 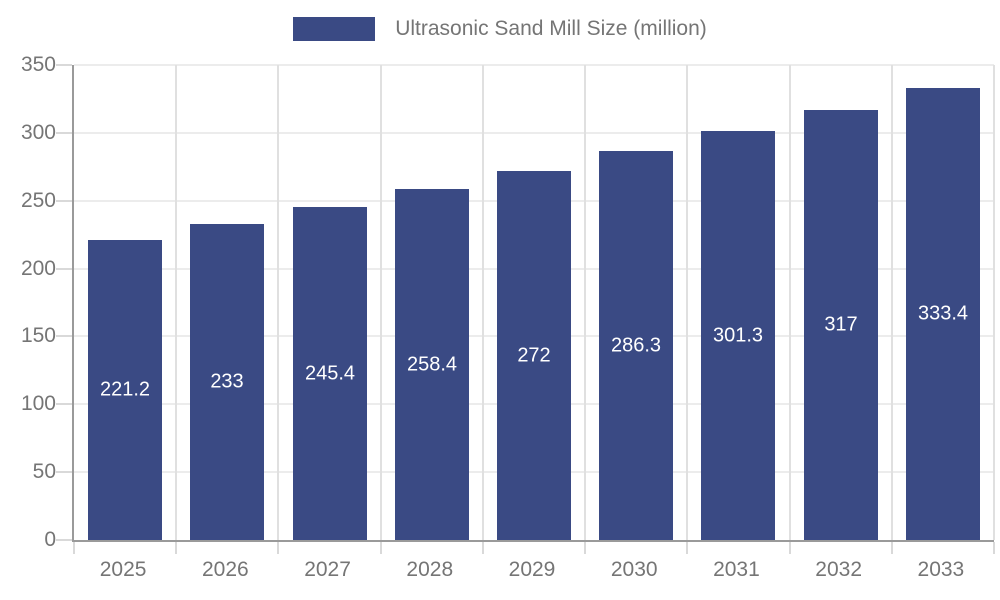 I want to click on y-axis-tick-label: 300, so click(x=38, y=132).